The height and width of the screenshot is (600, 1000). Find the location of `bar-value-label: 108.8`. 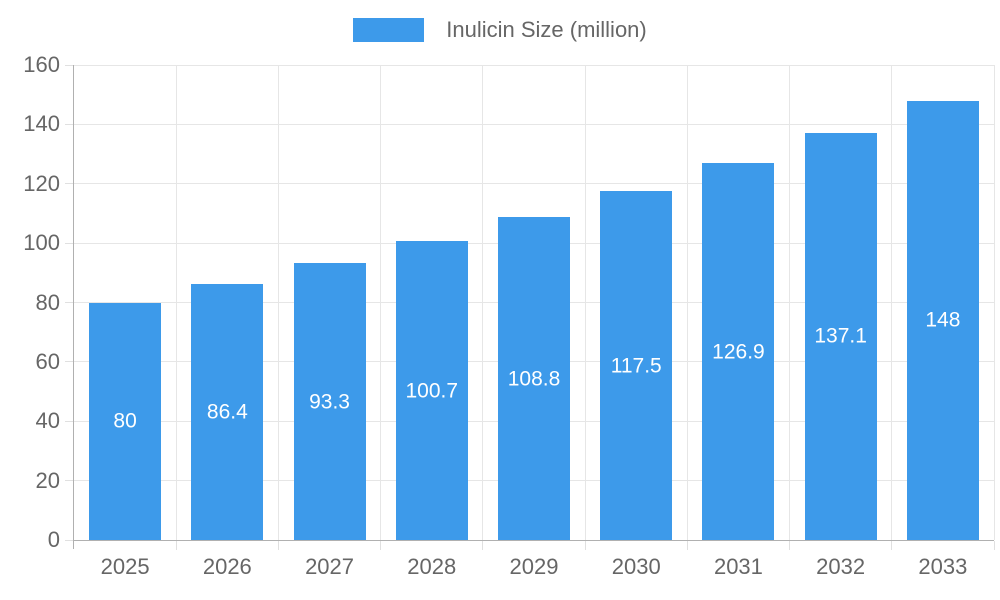

bar-value-label: 108.8 is located at coordinates (534, 378).